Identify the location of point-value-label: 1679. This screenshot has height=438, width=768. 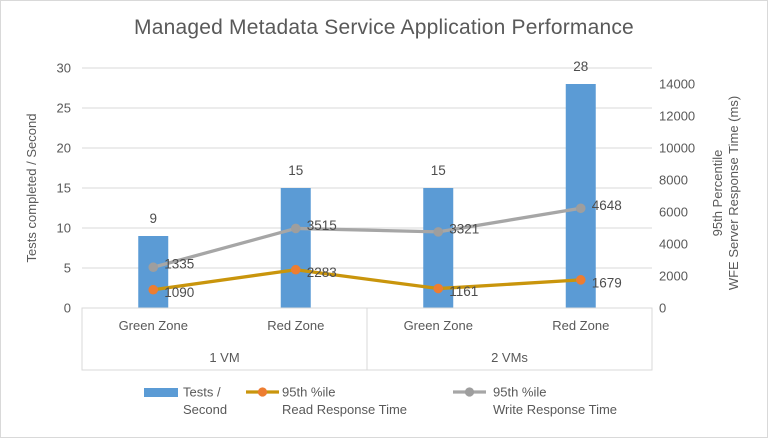
(607, 282).